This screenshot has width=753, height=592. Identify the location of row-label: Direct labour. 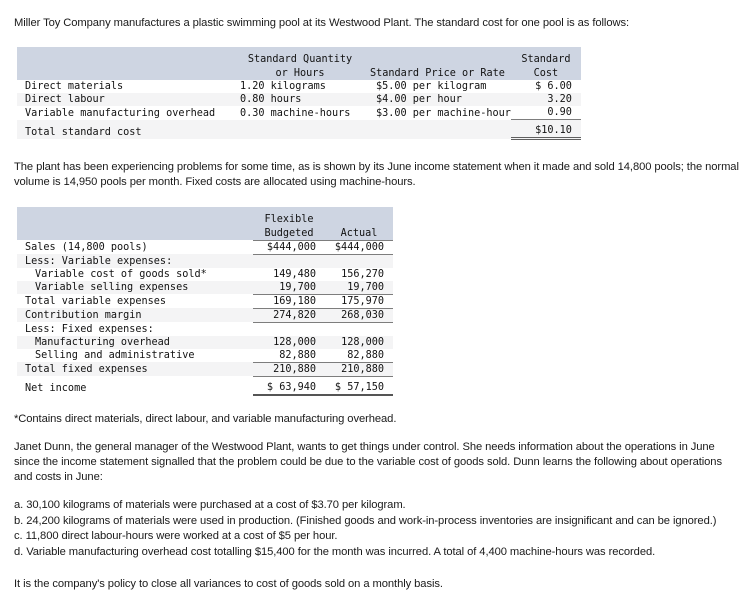
(123, 100).